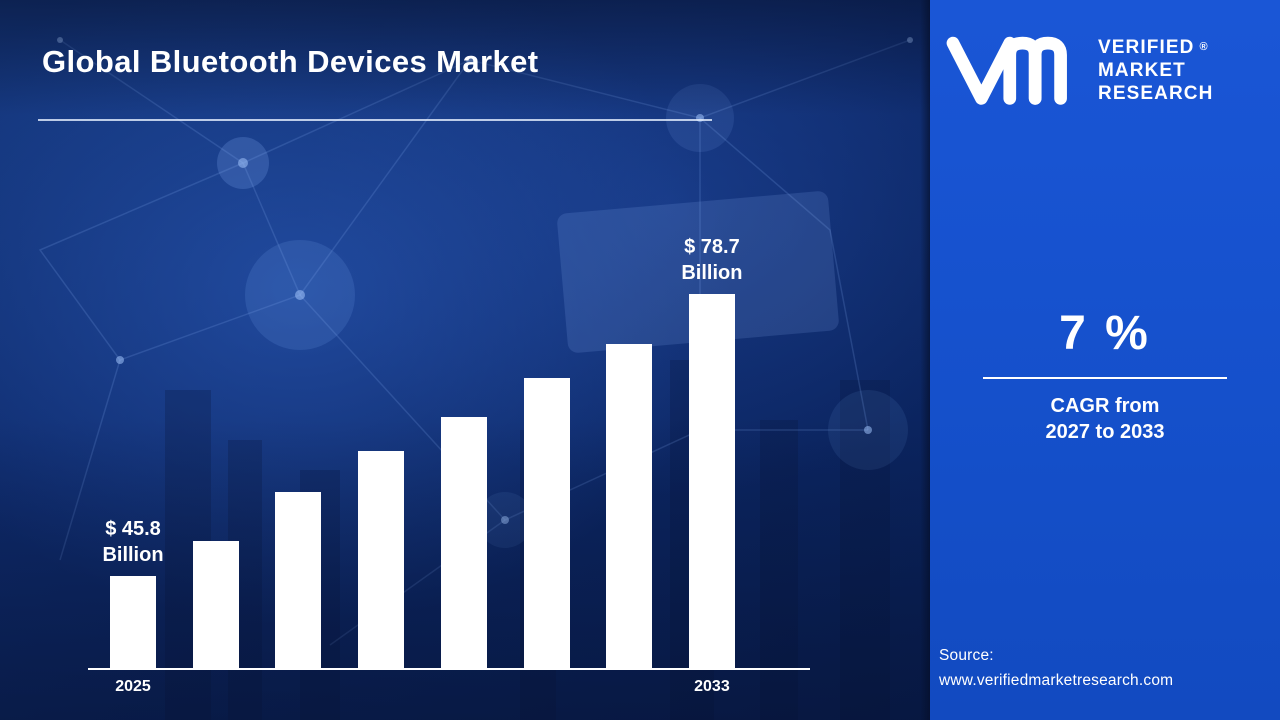  What do you see at coordinates (712, 260) in the screenshot?
I see `bar-value-label: $ 78.7 Billion` at bounding box center [712, 260].